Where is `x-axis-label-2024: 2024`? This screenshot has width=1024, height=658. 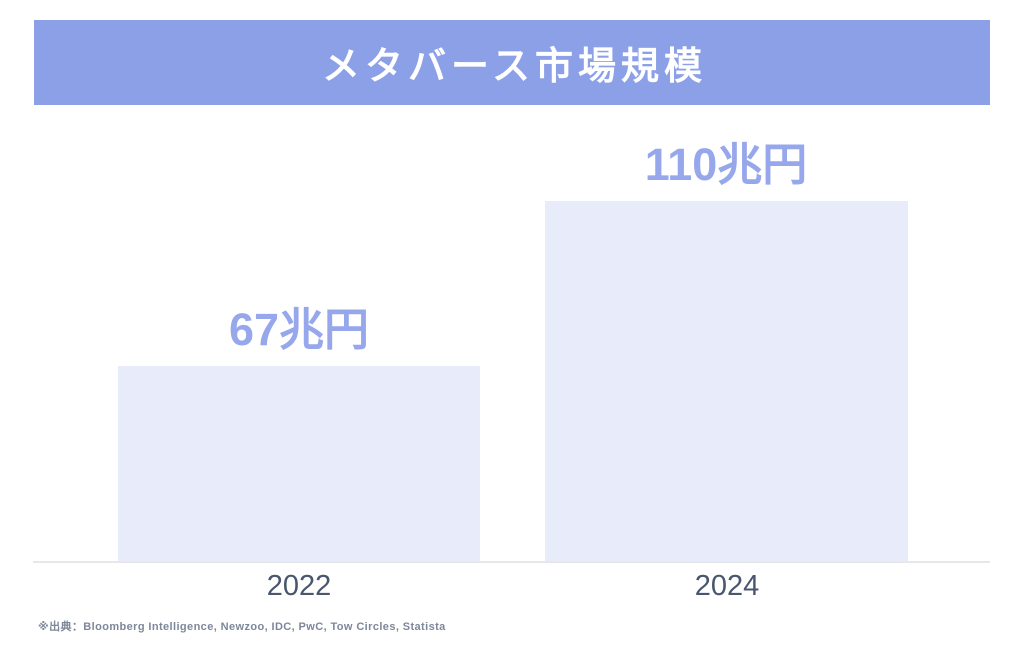 x-axis-label-2024: 2024 is located at coordinates (727, 586).